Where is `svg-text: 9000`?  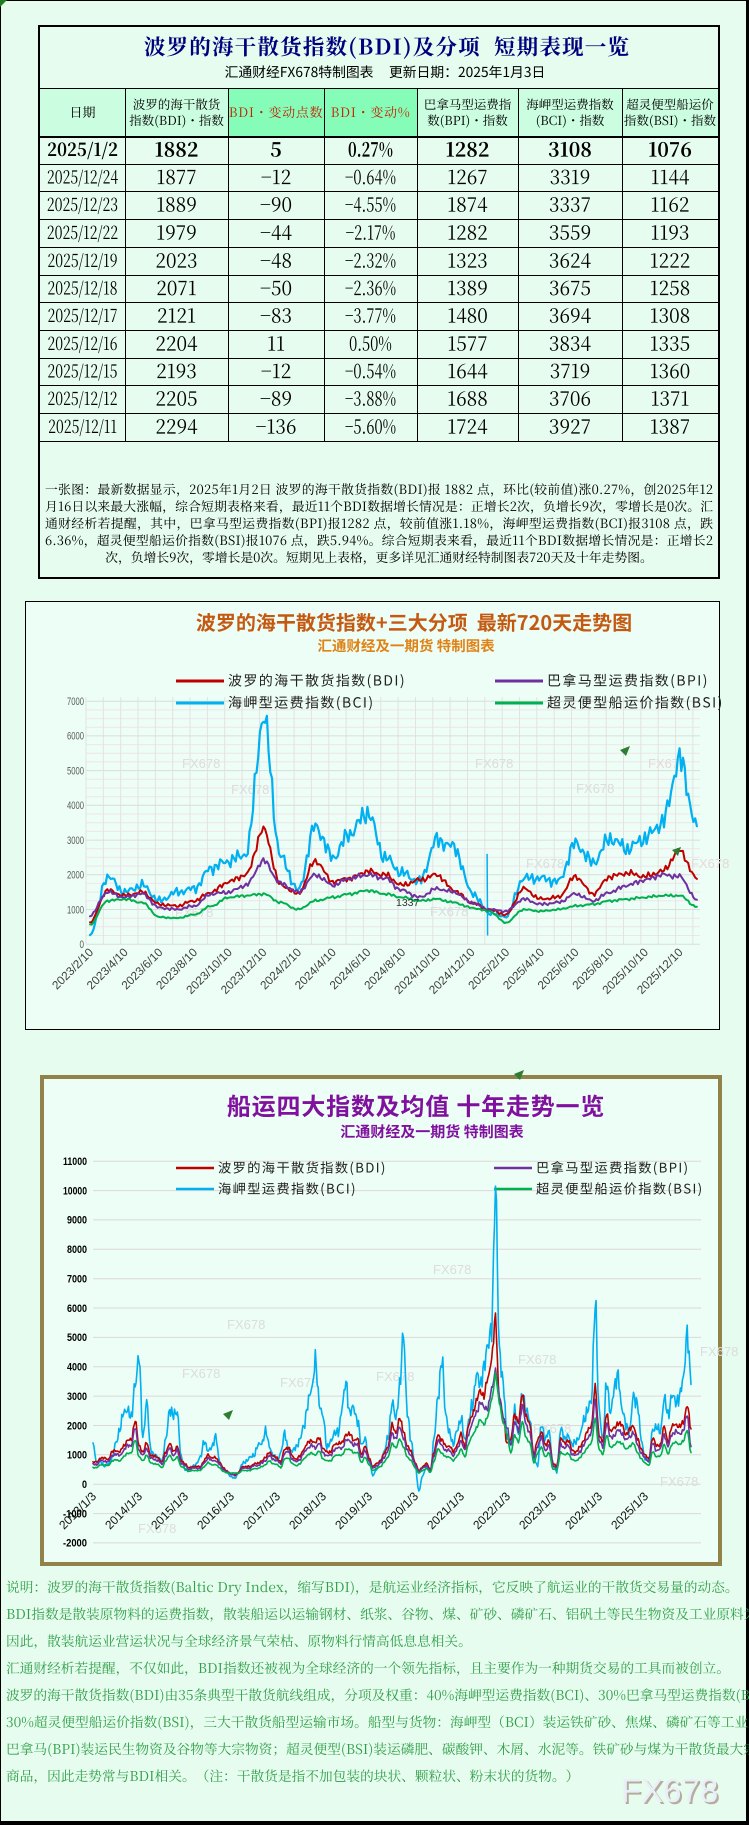 svg-text: 9000 is located at coordinates (77, 1221).